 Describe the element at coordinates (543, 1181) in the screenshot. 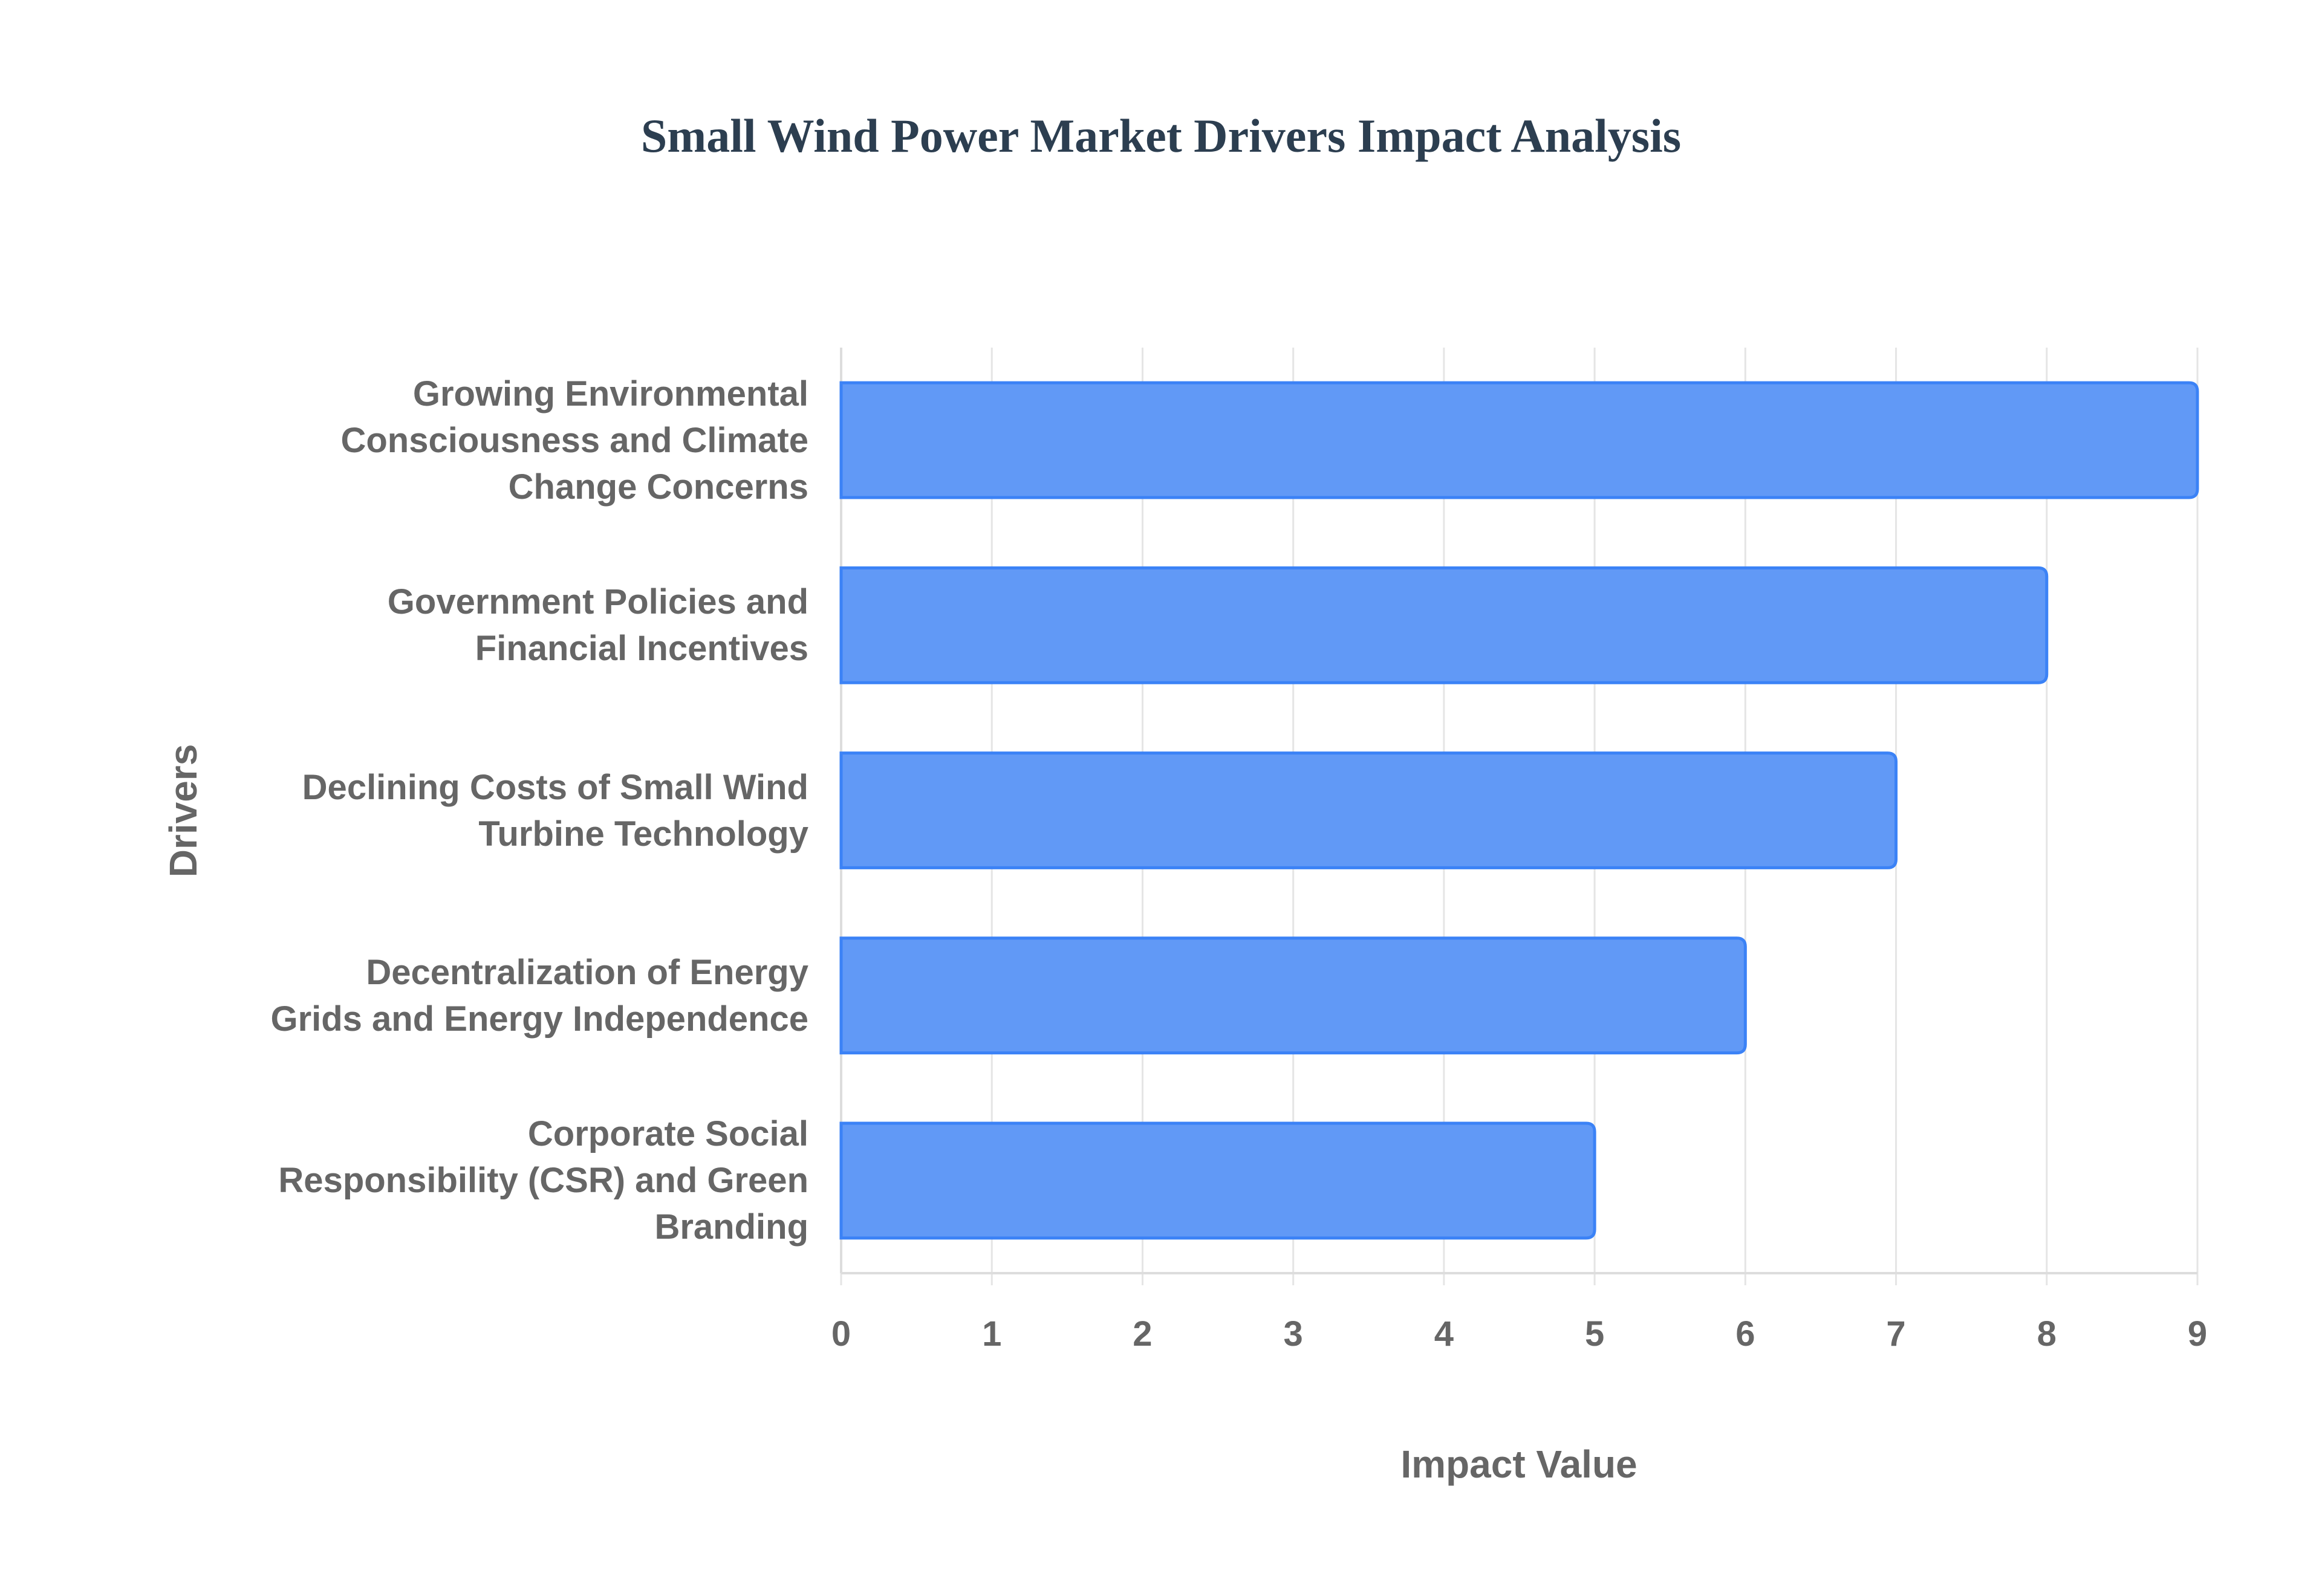

I see `y-tick-label-line: Responsibility (CSR) and Green` at that location.